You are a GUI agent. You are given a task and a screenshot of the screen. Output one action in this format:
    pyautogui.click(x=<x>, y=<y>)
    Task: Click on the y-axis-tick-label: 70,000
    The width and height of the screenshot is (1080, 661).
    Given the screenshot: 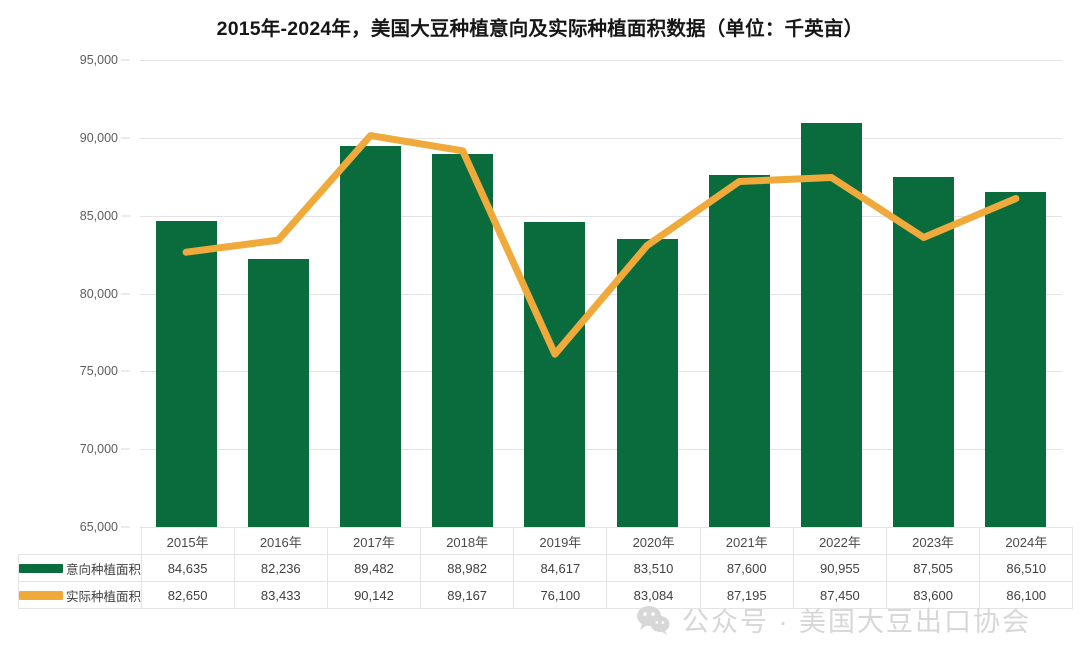 What is the action you would take?
    pyautogui.click(x=98, y=449)
    